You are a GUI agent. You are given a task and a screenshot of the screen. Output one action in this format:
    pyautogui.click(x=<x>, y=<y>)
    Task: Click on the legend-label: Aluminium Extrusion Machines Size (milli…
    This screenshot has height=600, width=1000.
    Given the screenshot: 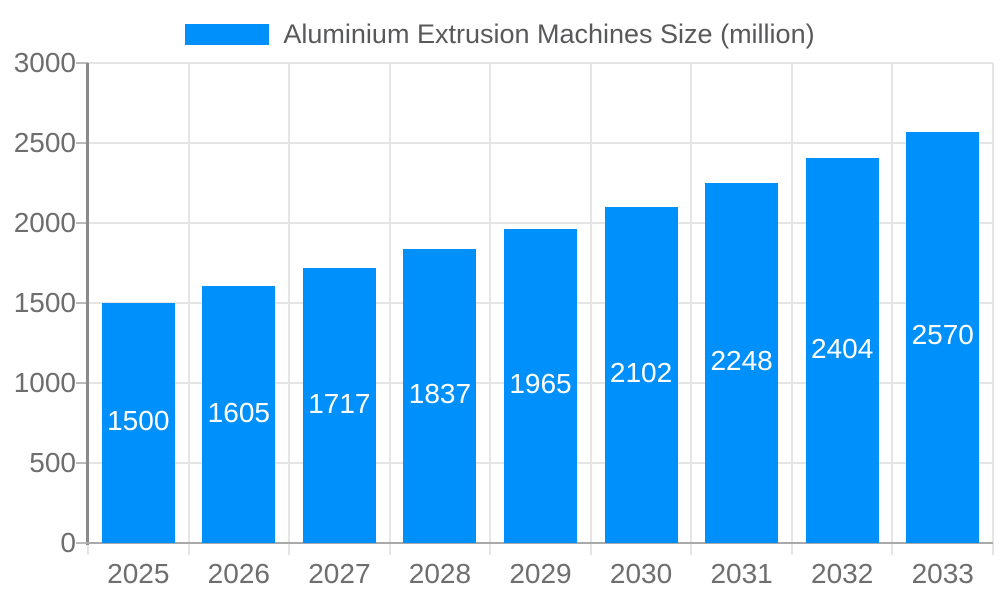 What is the action you would take?
    pyautogui.click(x=549, y=34)
    